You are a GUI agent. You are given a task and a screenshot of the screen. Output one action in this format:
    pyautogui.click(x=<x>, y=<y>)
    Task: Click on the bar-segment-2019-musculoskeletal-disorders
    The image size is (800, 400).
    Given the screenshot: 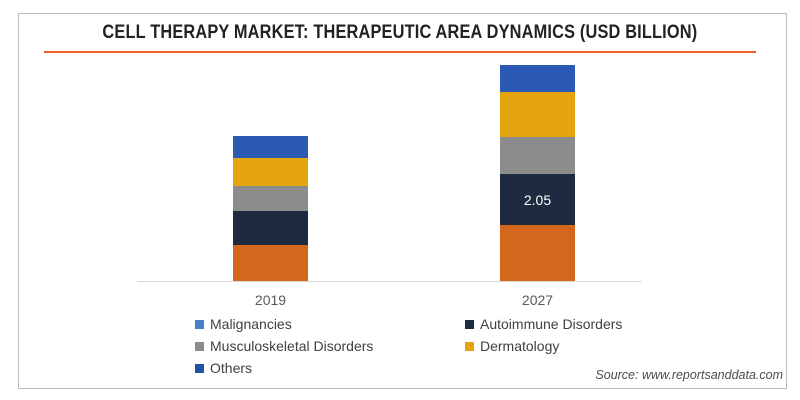 What is the action you would take?
    pyautogui.click(x=270, y=198)
    